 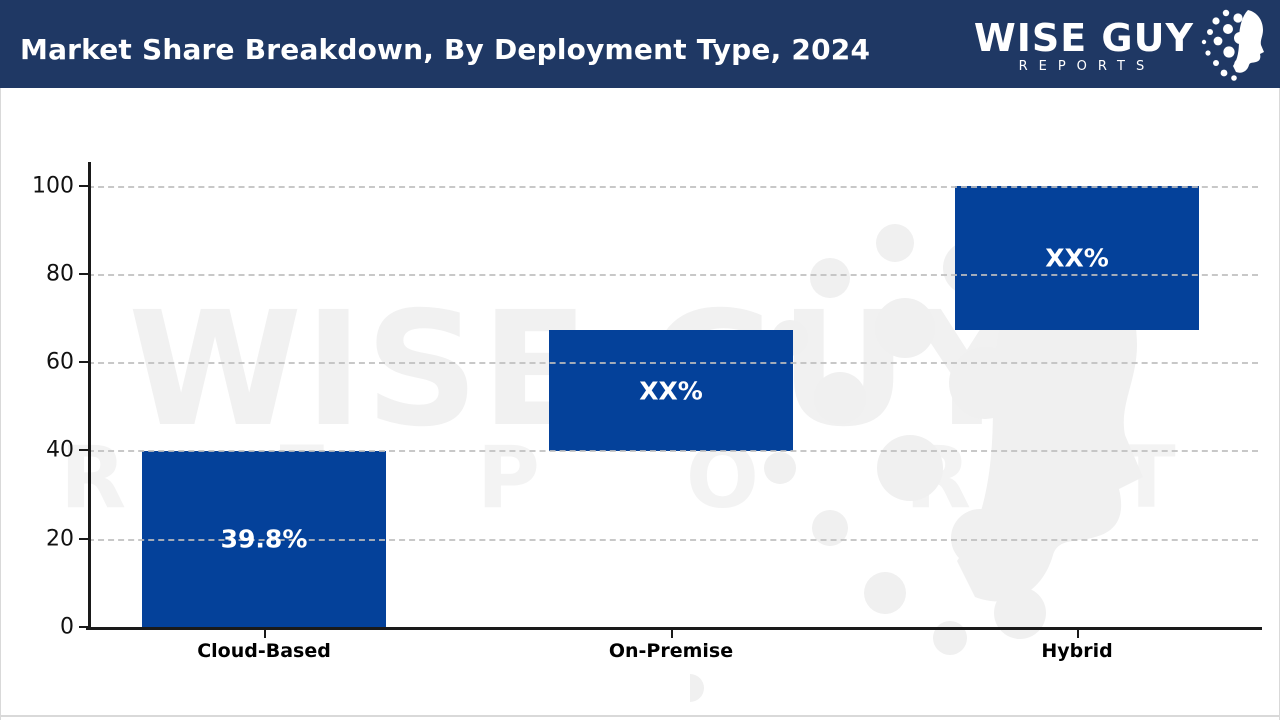 What do you see at coordinates (640, 716) in the screenshot?
I see `bottom-border` at bounding box center [640, 716].